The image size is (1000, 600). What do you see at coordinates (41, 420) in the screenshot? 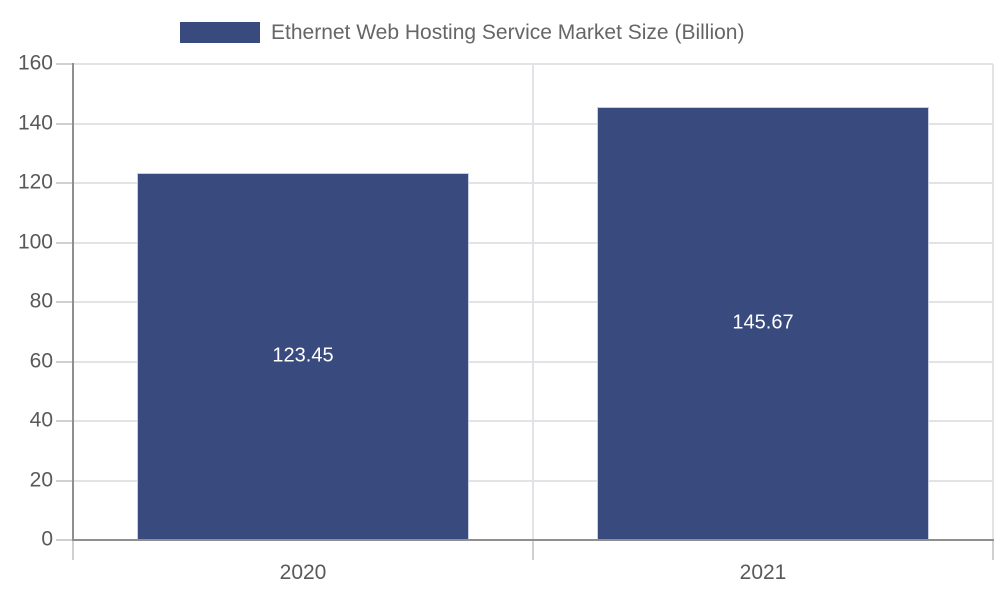
I see `y-tick-label: 40` at bounding box center [41, 420].